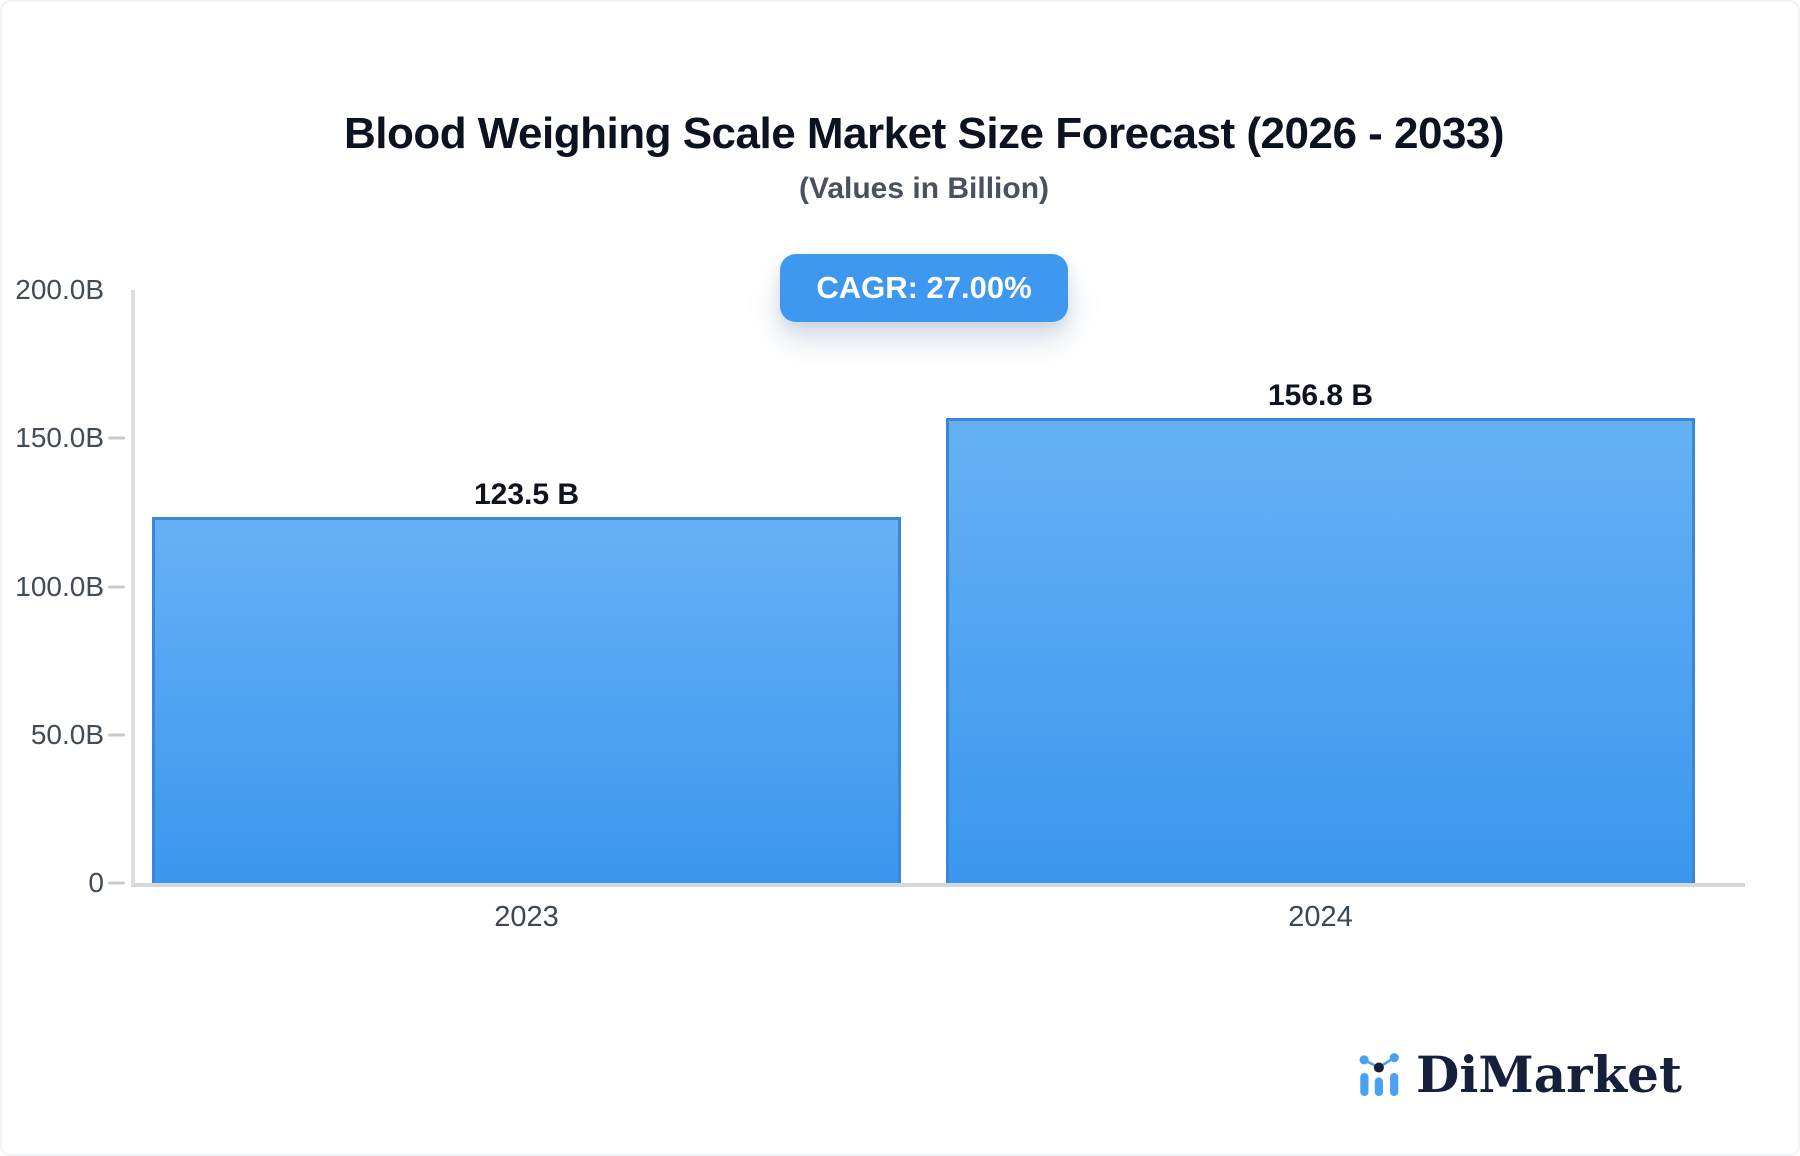 Image resolution: width=1800 pixels, height=1156 pixels. I want to click on value-label-2023: 123.5 B, so click(526, 494).